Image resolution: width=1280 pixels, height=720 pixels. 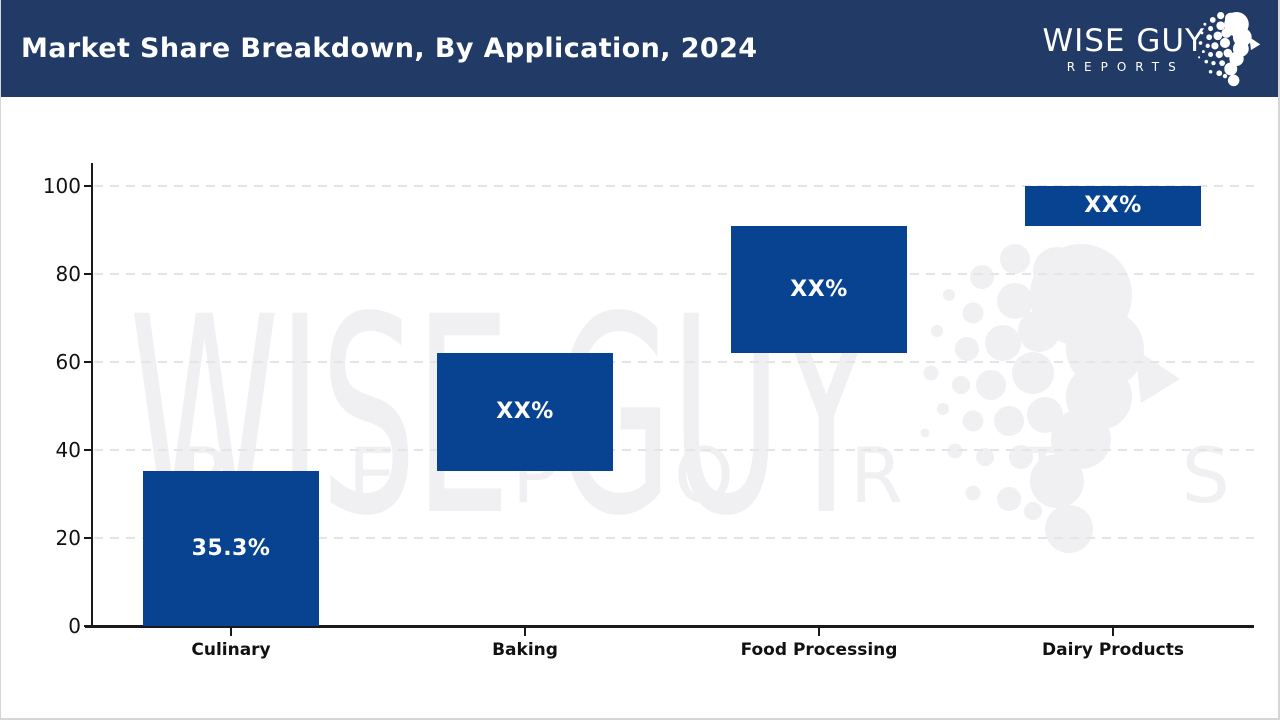 I want to click on y-tick-label: 0, so click(x=74, y=626).